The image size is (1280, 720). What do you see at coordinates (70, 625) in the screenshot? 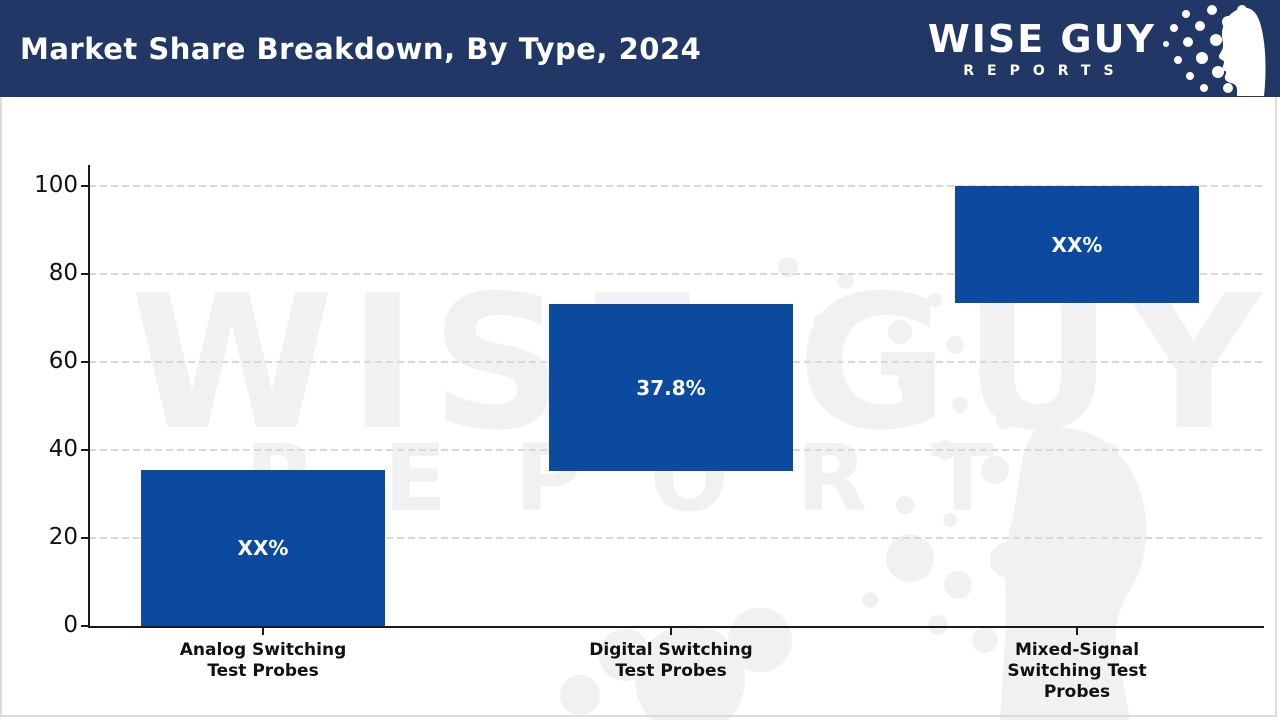
I see `y-axis-tick-label: 0` at bounding box center [70, 625].